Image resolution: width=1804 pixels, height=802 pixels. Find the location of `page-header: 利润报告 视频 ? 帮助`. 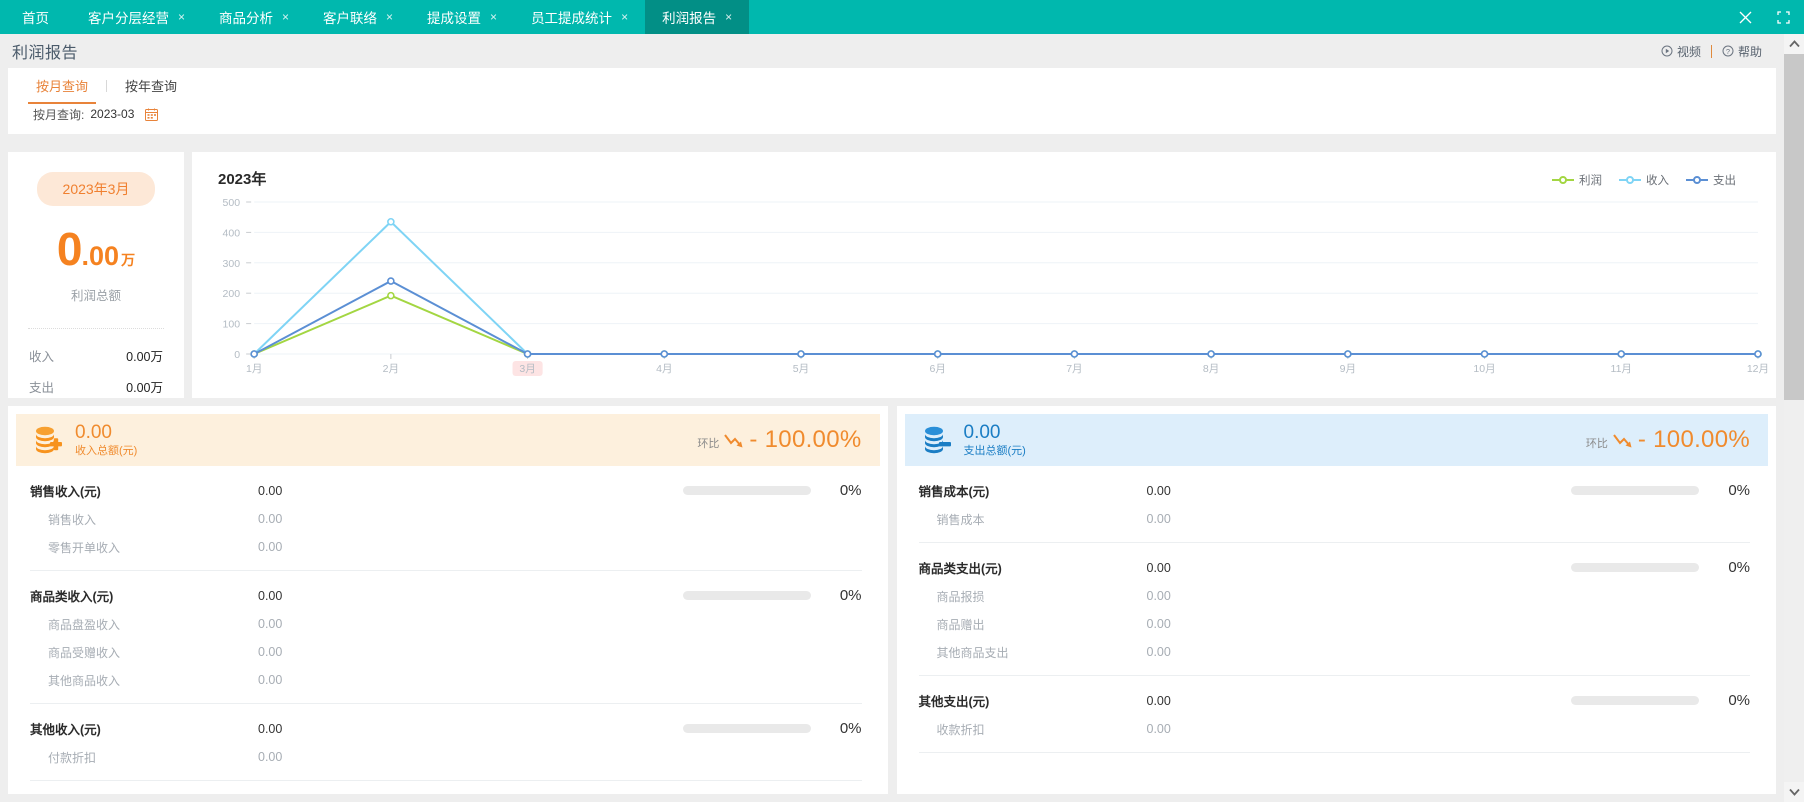

page-header: 利润报告 视频 ? 帮助 is located at coordinates (892, 51).